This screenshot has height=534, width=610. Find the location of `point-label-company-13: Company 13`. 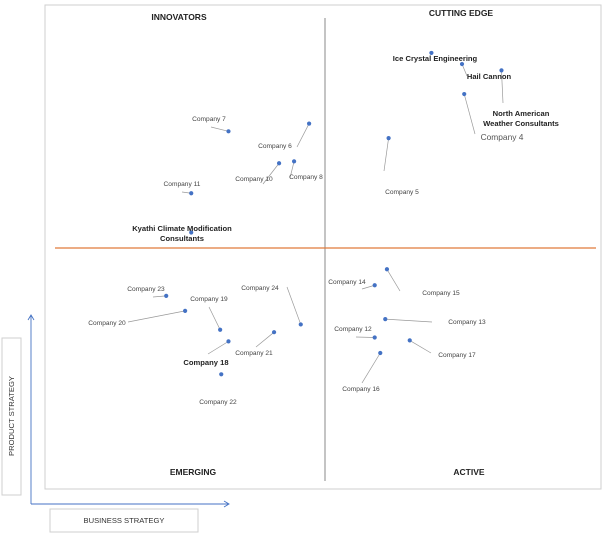

point-label-company-13: Company 13 is located at coordinates (467, 322).